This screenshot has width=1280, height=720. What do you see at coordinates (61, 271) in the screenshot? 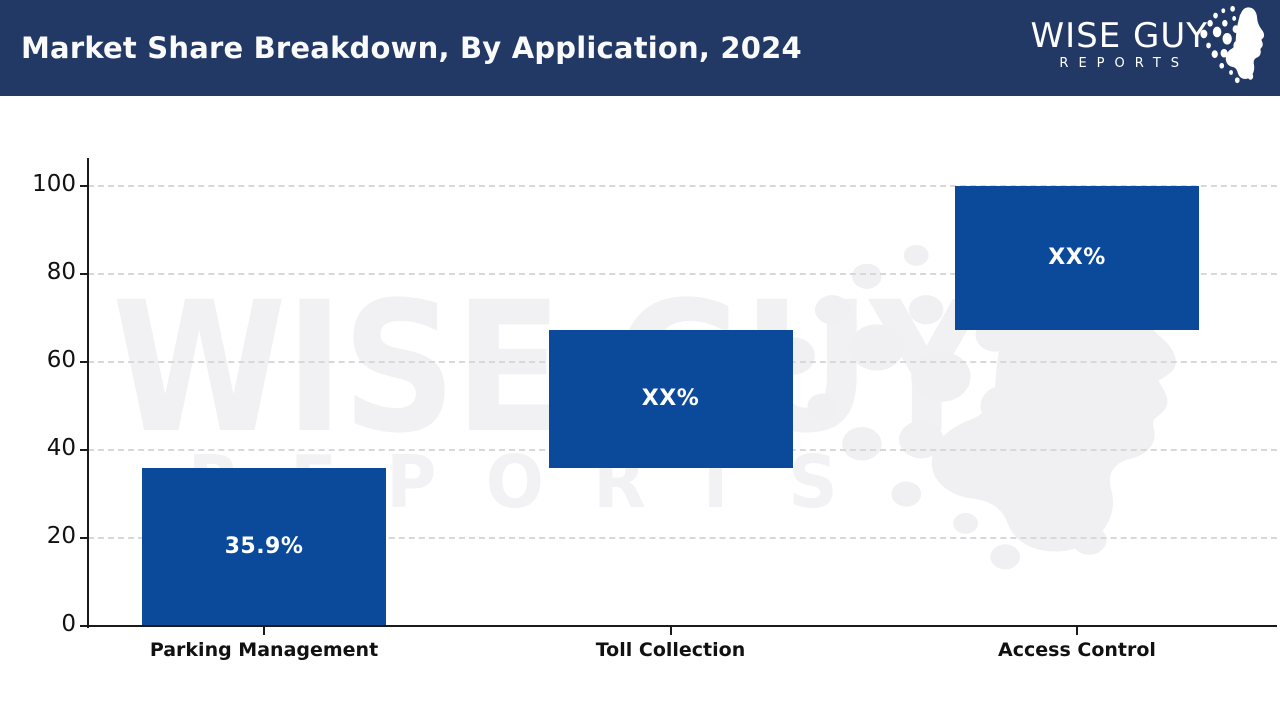
I see `y-tick-label-80: 80` at bounding box center [61, 271].